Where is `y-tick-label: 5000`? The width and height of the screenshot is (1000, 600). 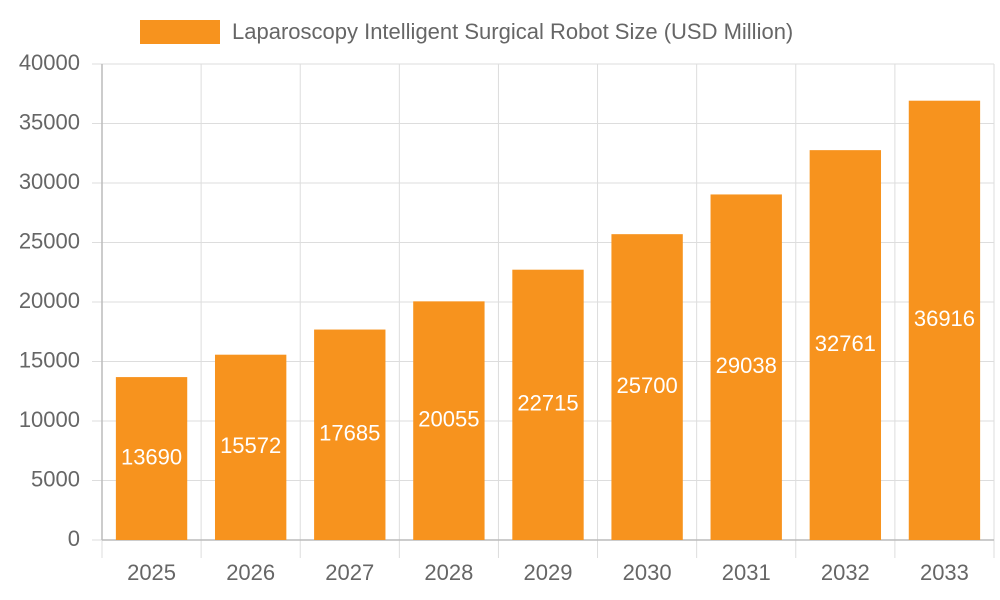
y-tick-label: 5000 is located at coordinates (55, 478).